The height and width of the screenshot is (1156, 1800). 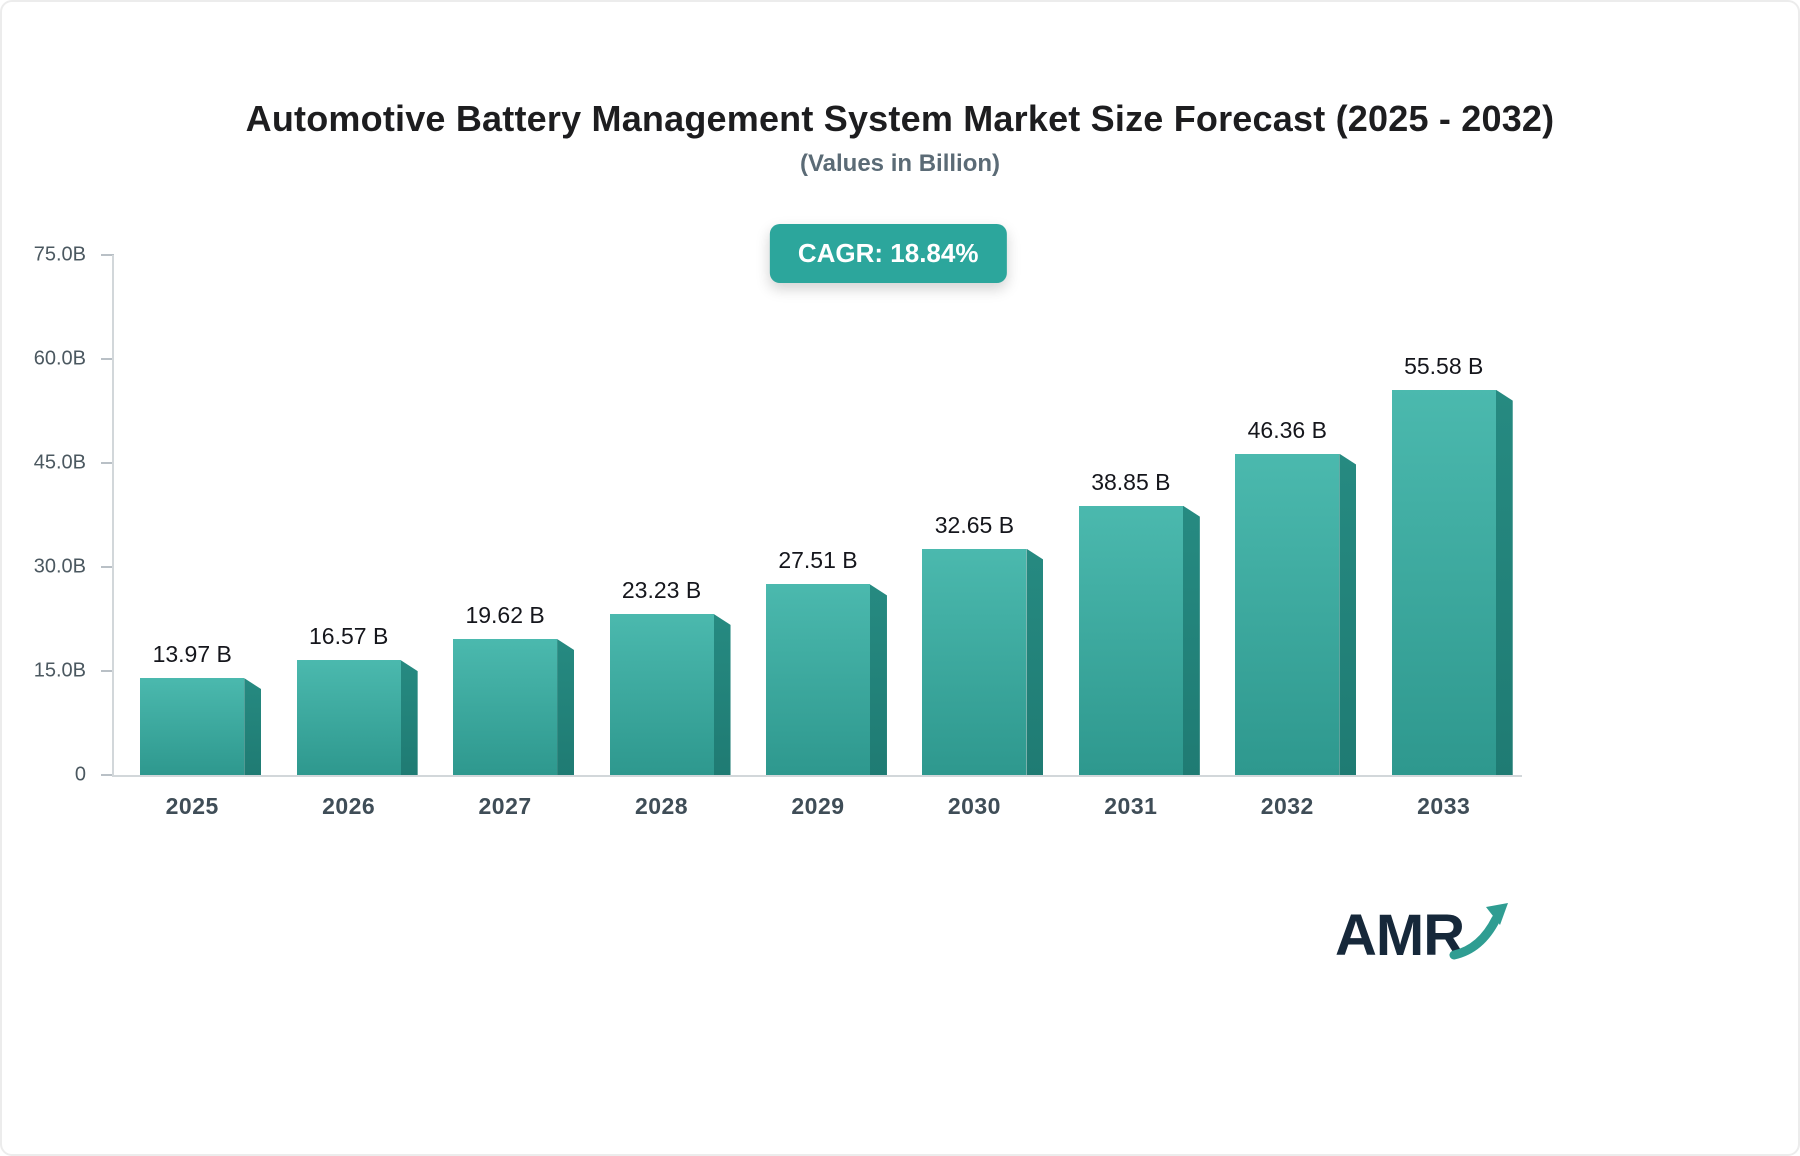 What do you see at coordinates (59, 670) in the screenshot?
I see `y-axis-tick-label: 15.0B` at bounding box center [59, 670].